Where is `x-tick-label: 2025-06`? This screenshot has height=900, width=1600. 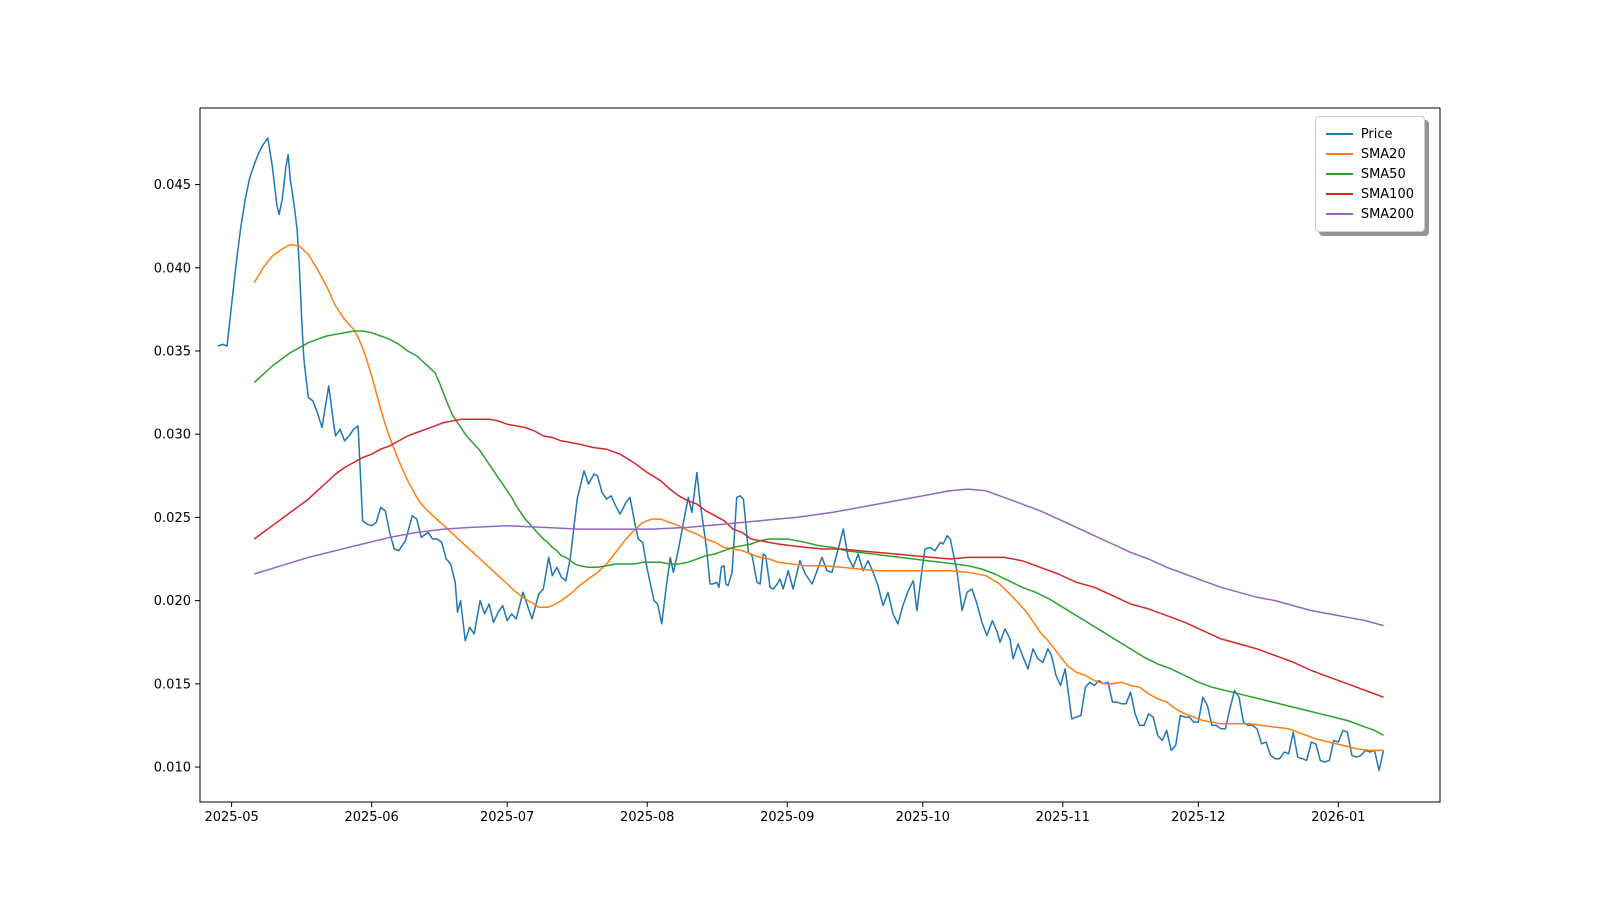
x-tick-label: 2025-06 is located at coordinates (371, 817).